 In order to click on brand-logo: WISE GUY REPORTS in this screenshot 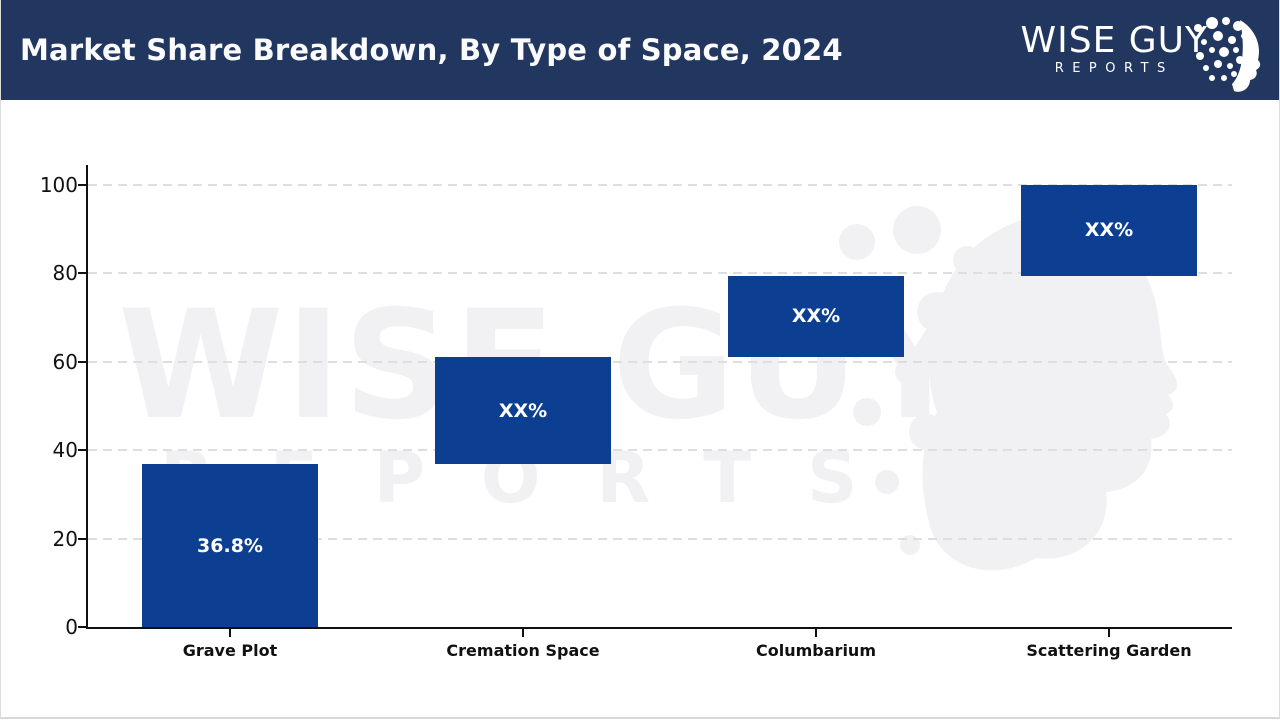, I will do `click(1131, 54)`.